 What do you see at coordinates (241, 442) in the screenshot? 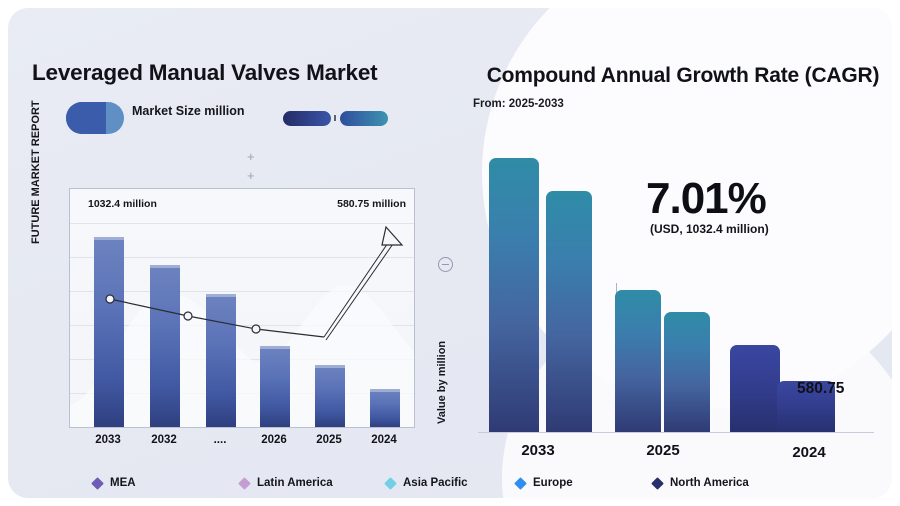
I see `left-chart-x-axis: 2033 2032 .... 2026 2025 2024` at bounding box center [241, 442].